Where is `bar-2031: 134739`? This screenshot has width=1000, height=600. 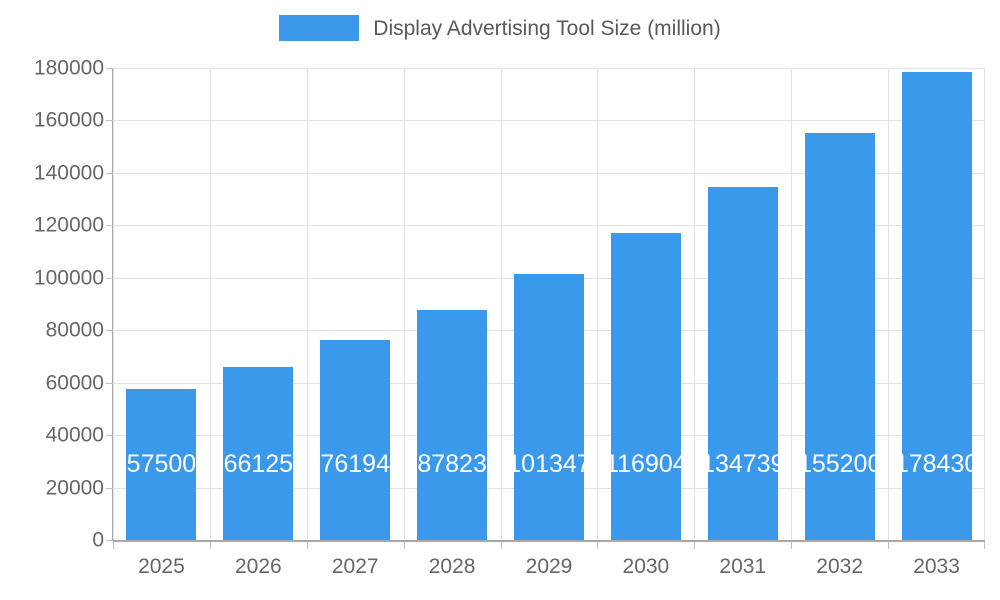
bar-2031: 134739 is located at coordinates (742, 363).